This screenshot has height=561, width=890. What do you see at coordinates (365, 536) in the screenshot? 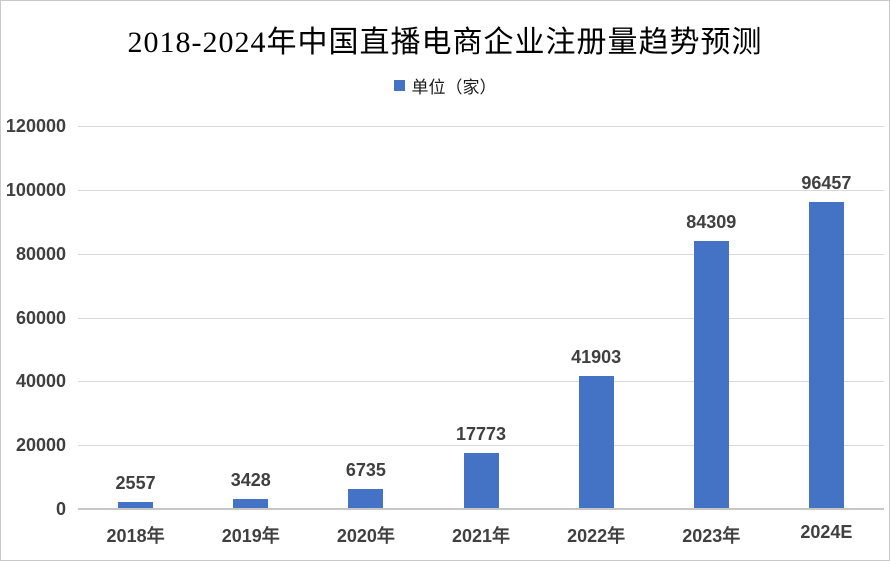
I see `x-tick-label-2020年: 2020年` at bounding box center [365, 536].